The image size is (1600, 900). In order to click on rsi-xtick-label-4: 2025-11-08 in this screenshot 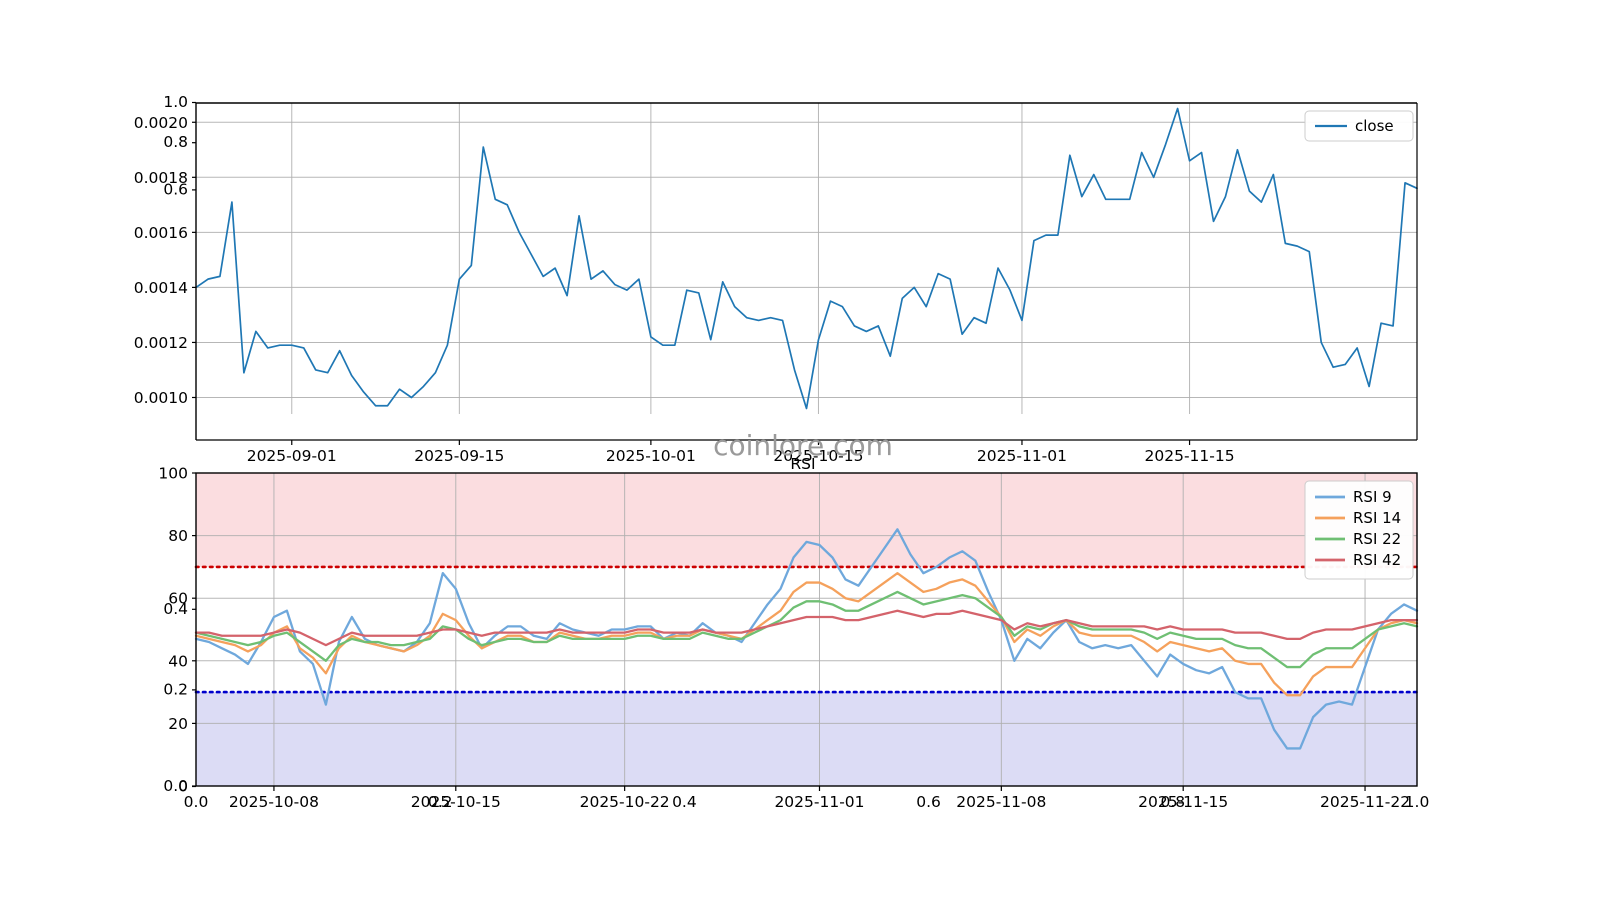, I will do `click(1001, 802)`.